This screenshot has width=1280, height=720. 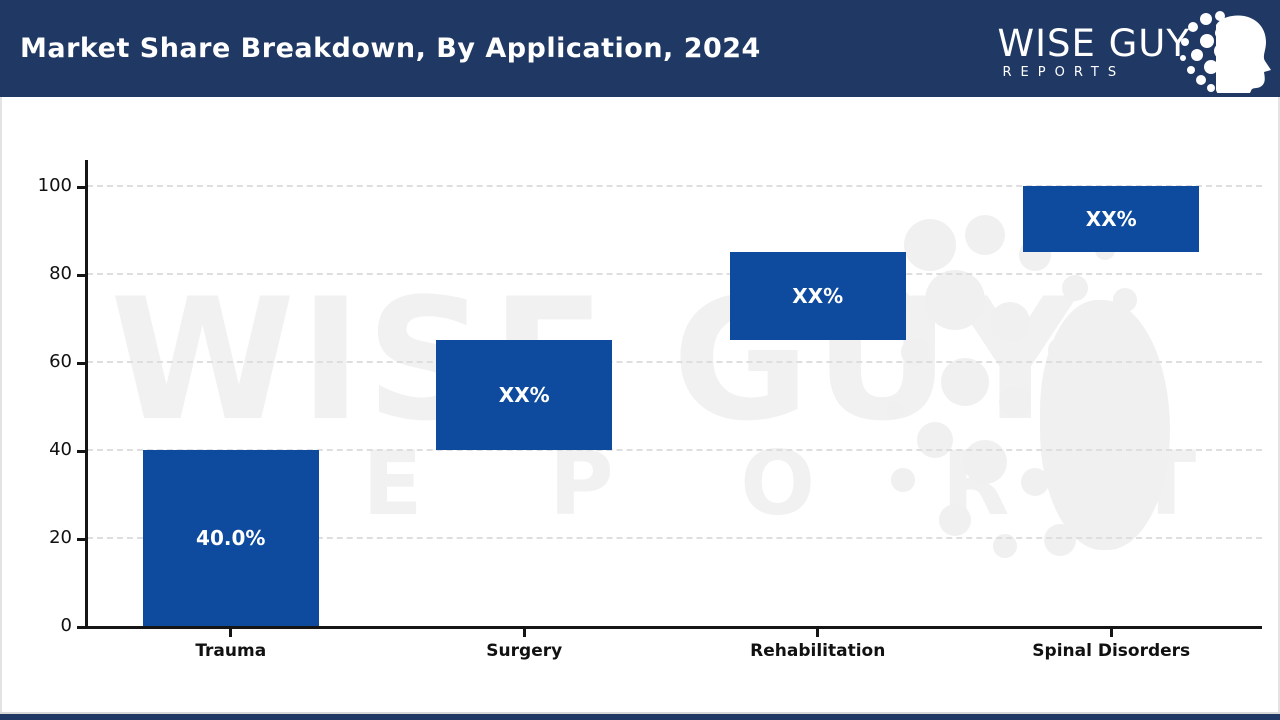 I want to click on bar-surgery: XX%, so click(x=524, y=395).